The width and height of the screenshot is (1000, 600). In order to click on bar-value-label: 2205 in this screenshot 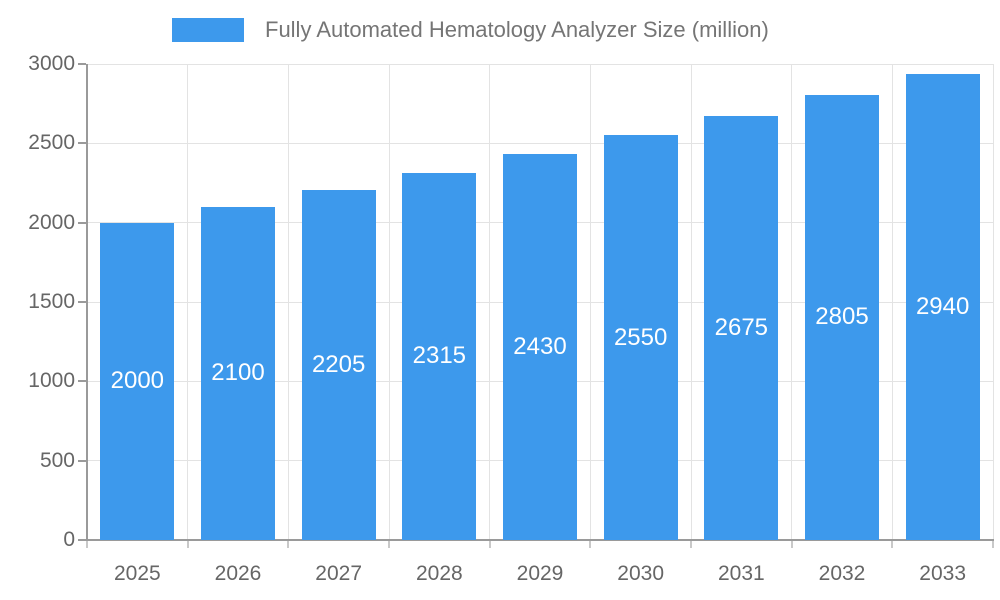, I will do `click(338, 365)`.